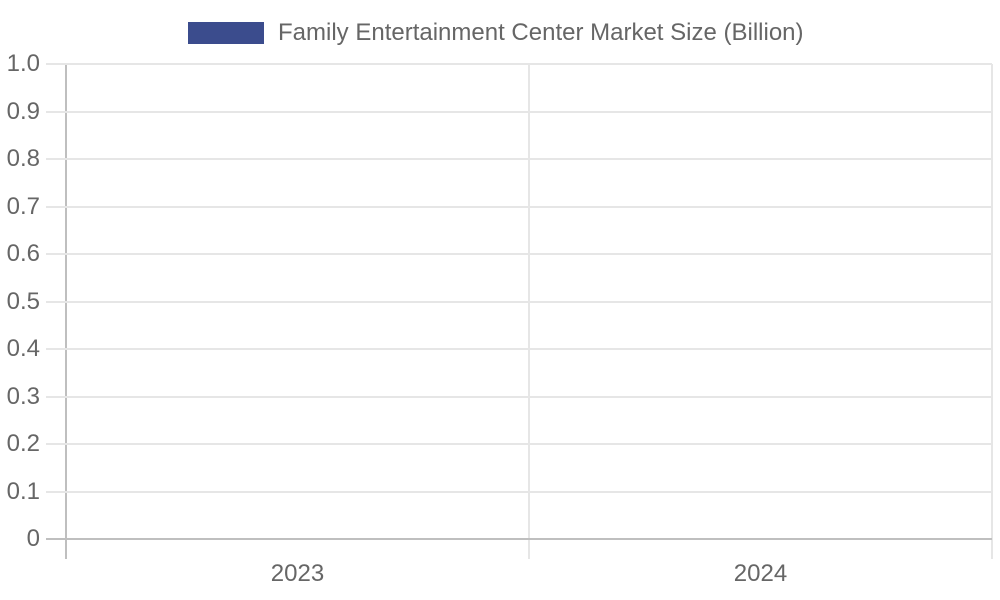 This screenshot has width=1000, height=600. I want to click on y-tick-label: 0.8, so click(23, 158).